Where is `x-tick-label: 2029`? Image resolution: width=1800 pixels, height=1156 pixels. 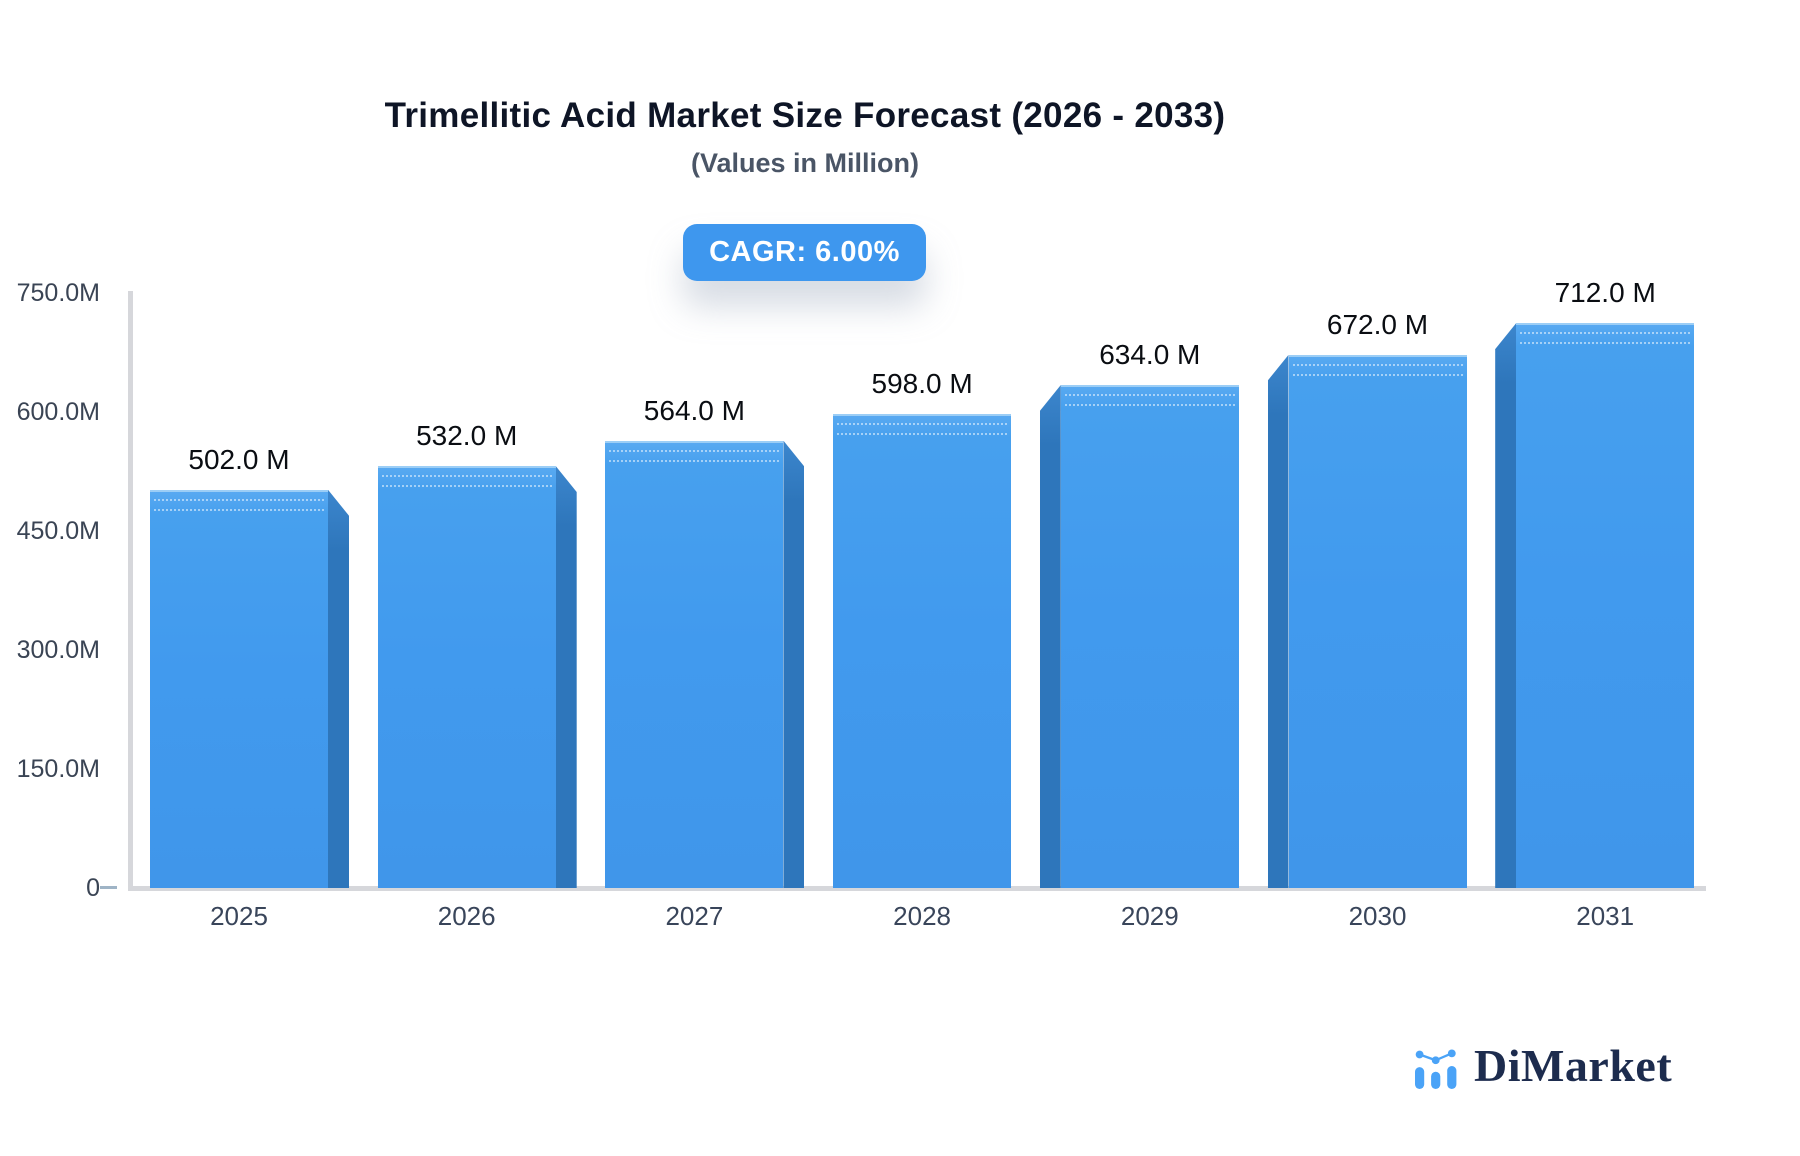 x-tick-label: 2029 is located at coordinates (1149, 916).